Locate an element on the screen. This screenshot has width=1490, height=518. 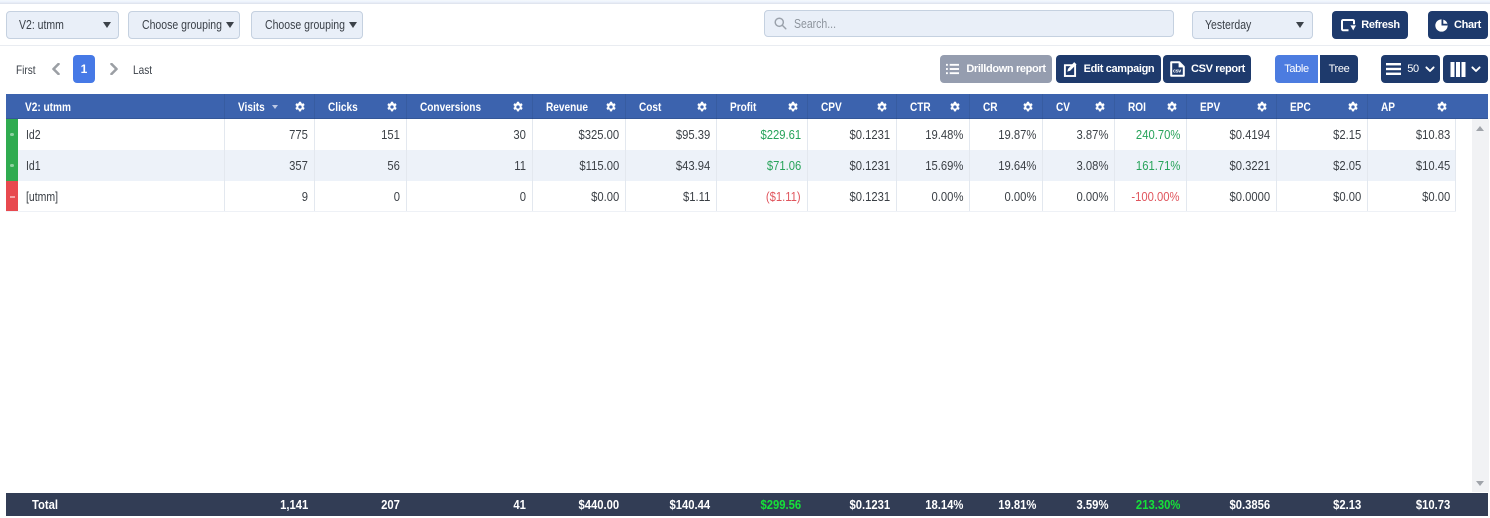
svg-text: csv is located at coordinates (1177, 71).